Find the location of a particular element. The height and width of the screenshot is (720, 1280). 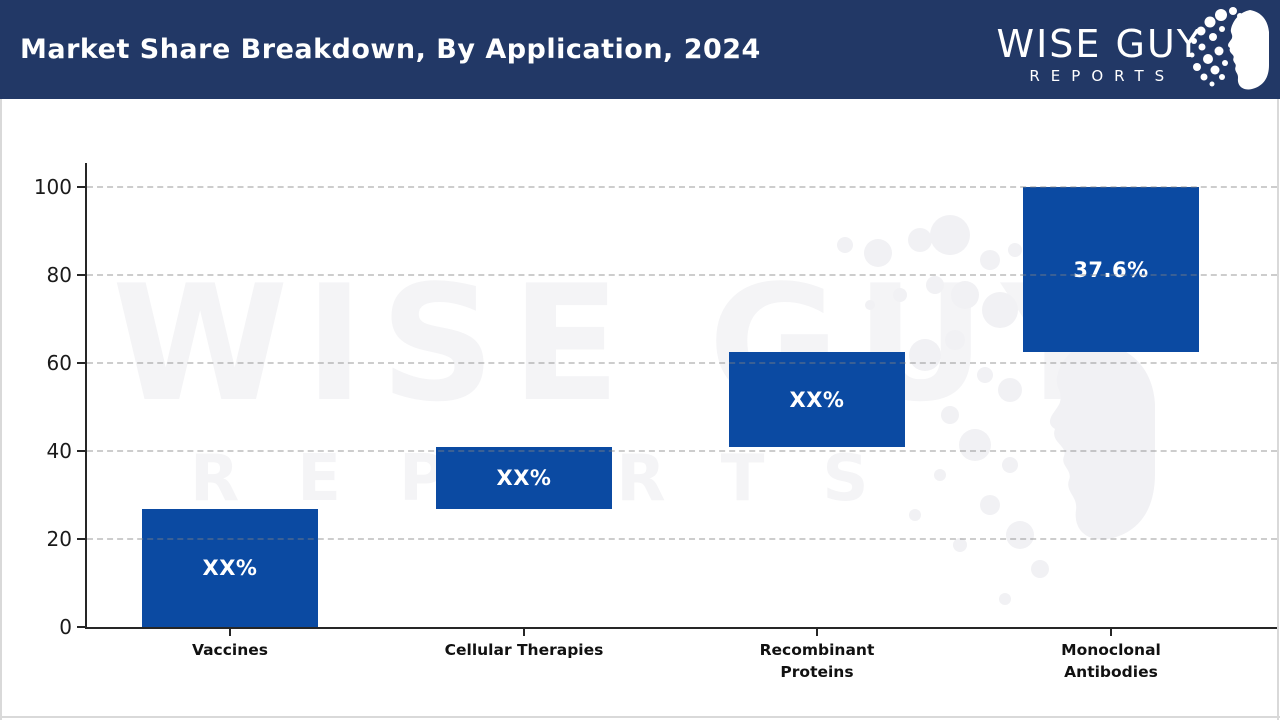

y-axis-tick-label: 0 is located at coordinates (65, 627).